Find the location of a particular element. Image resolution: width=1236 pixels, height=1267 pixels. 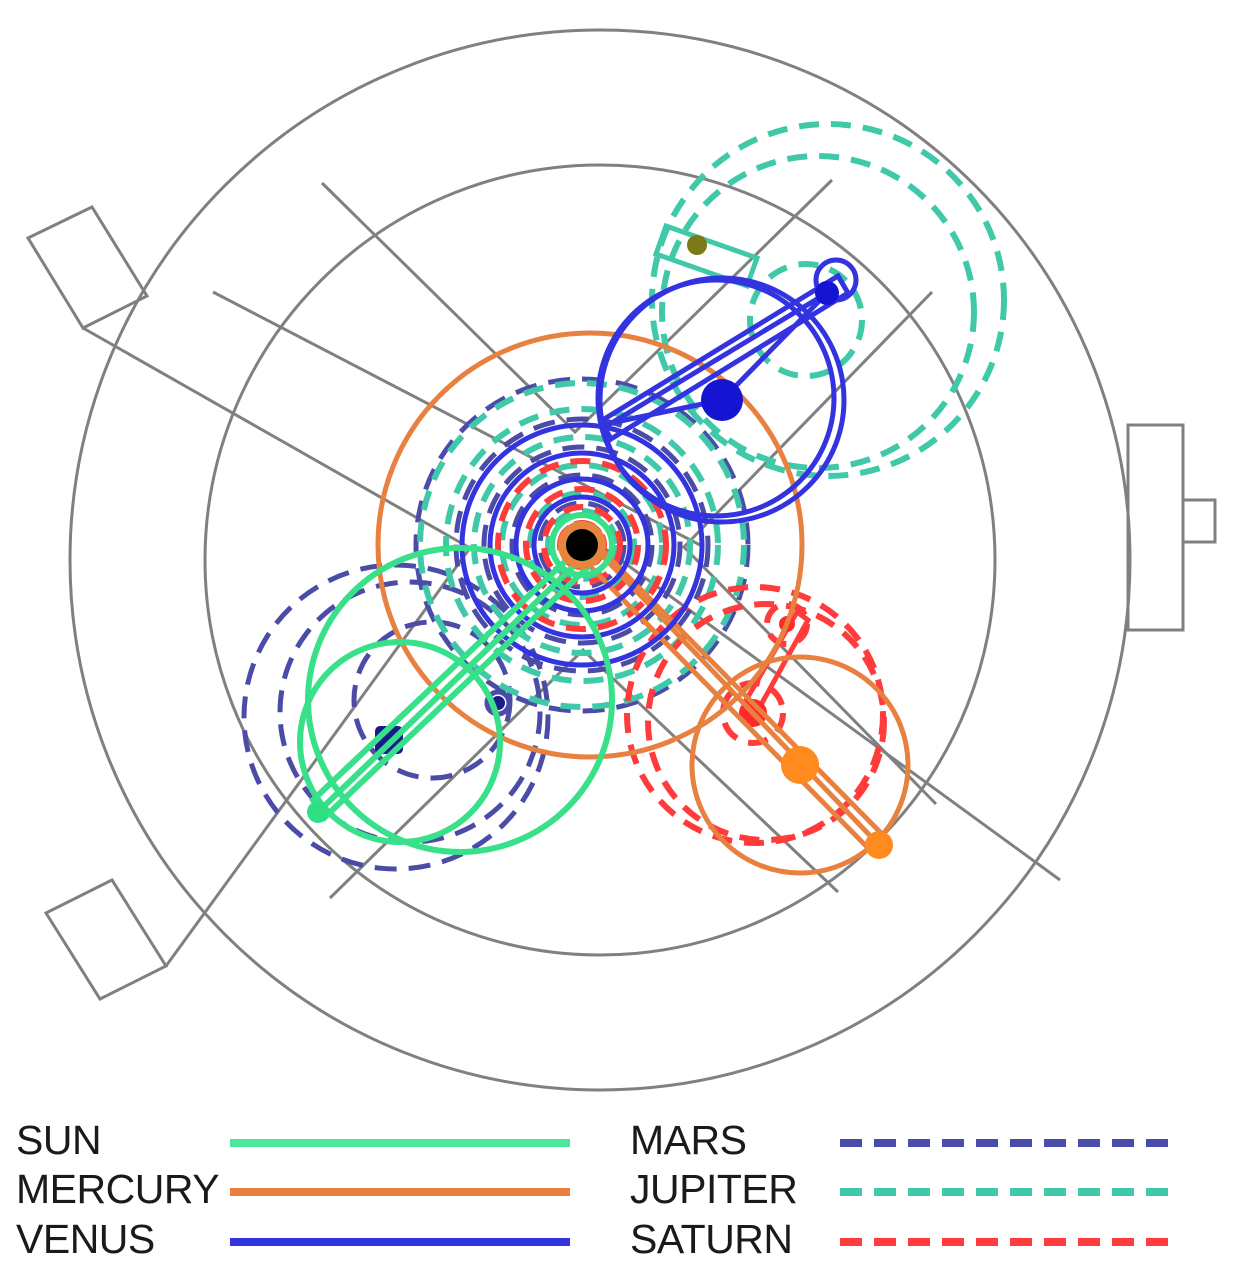

mars-deferent-r166 is located at coordinates (582, 545).